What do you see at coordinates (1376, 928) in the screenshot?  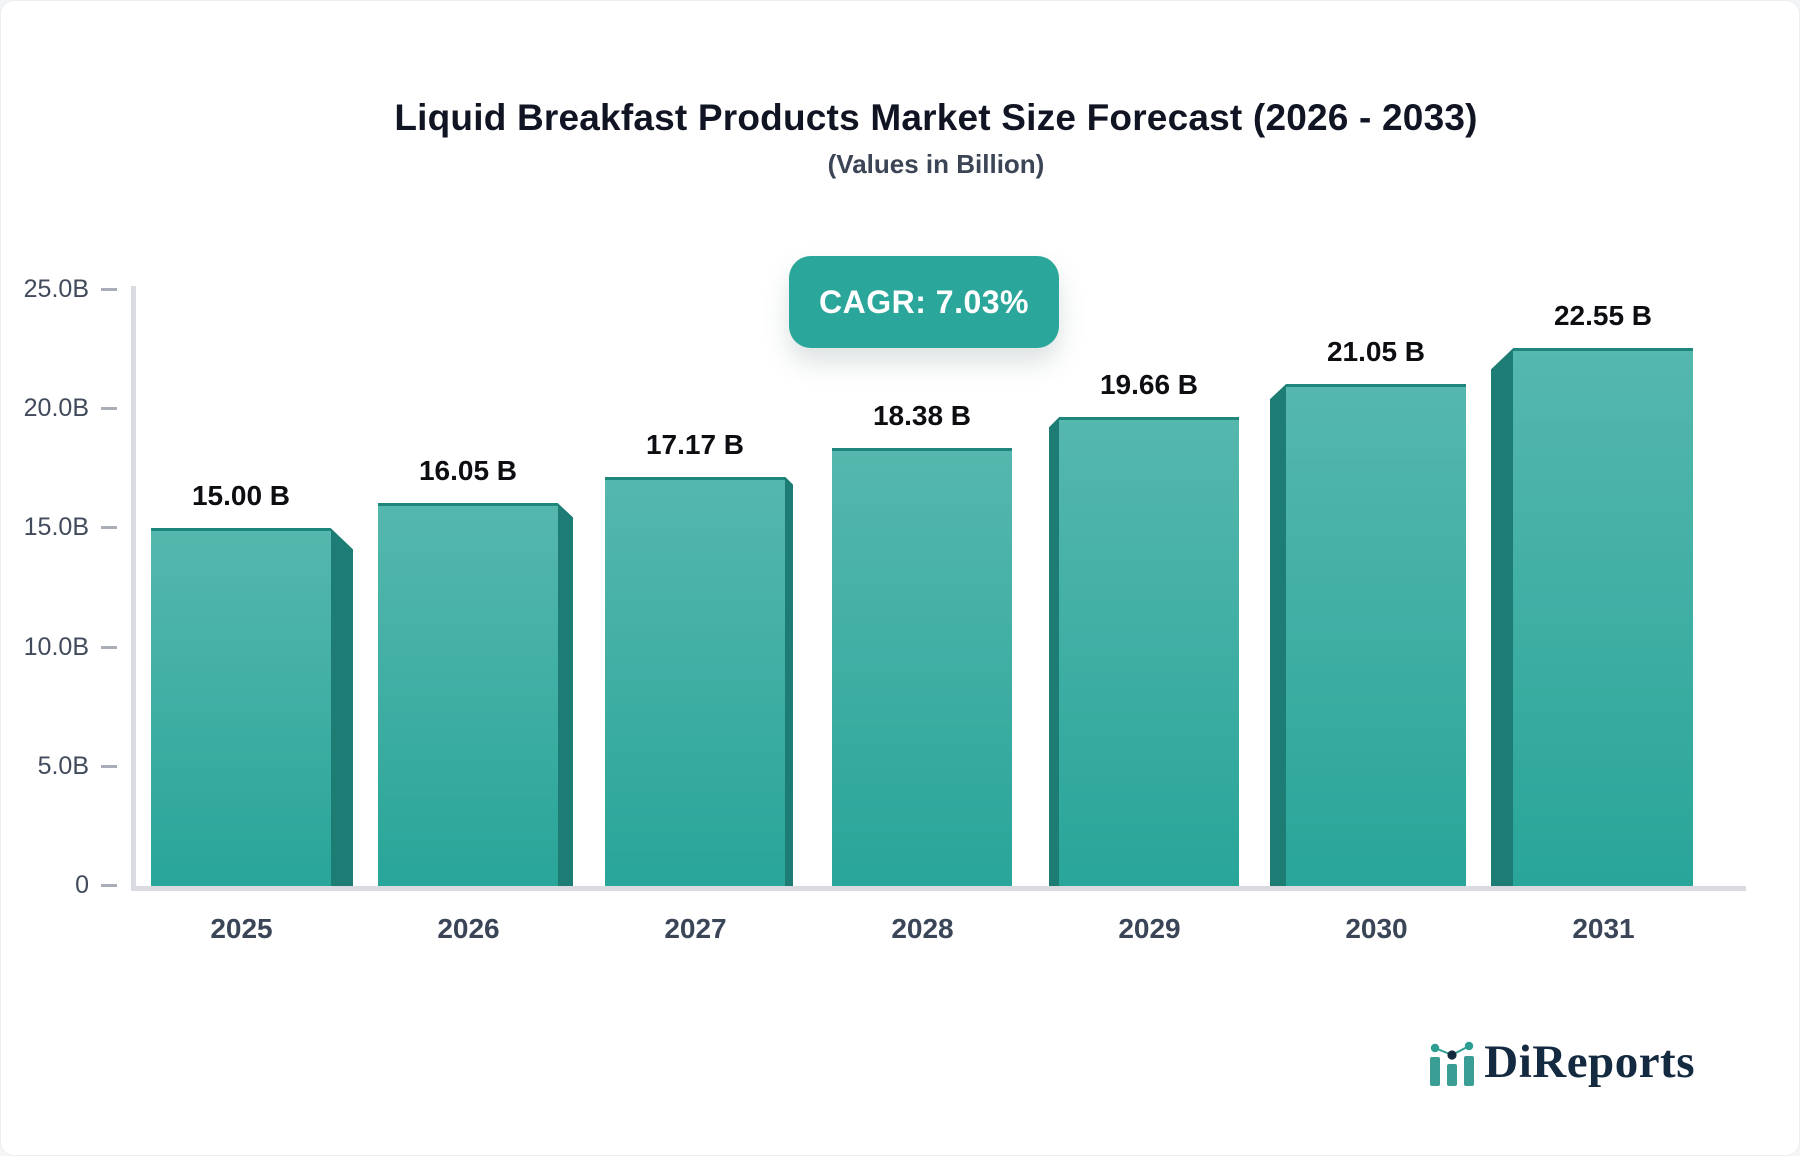 I see `x-axis-label: 2030` at bounding box center [1376, 928].